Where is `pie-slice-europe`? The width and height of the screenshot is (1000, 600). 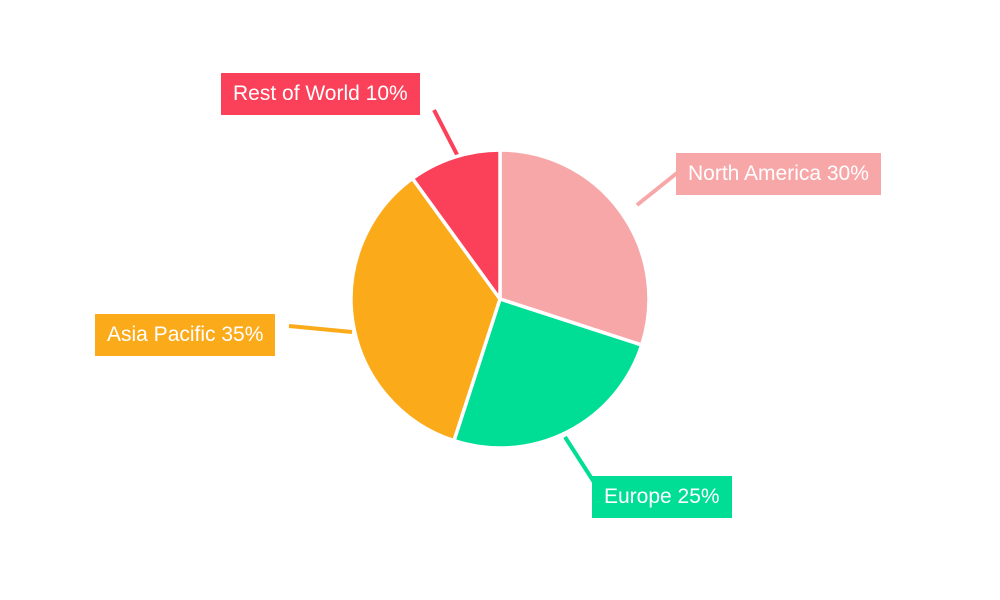 pie-slice-europe is located at coordinates (548, 373).